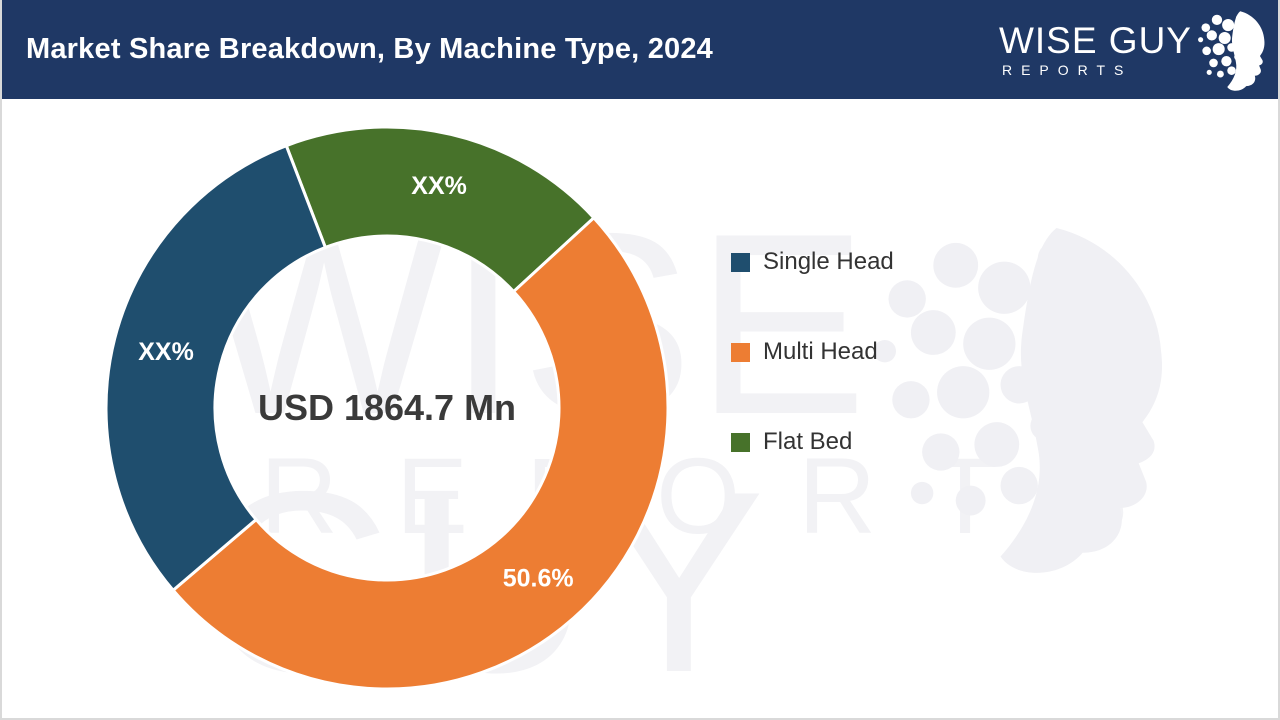  Describe the element at coordinates (820, 351) in the screenshot. I see `legend-label-multi-head: Multi Head` at that location.